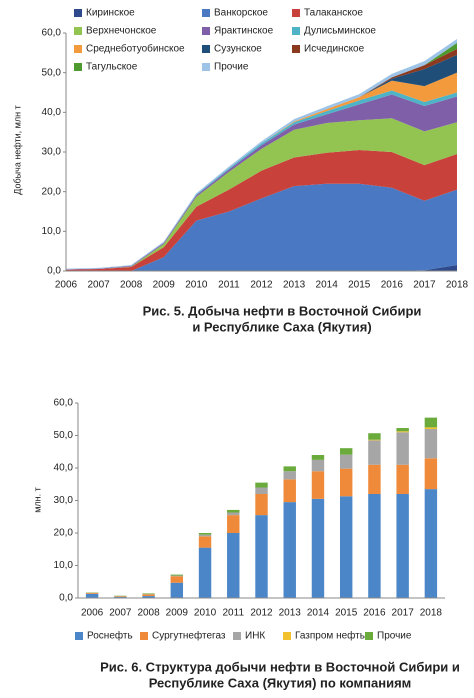 The width and height of the screenshot is (474, 698). What do you see at coordinates (110, 636) in the screenshot?
I see `legend-label: Роснефть` at bounding box center [110, 636].